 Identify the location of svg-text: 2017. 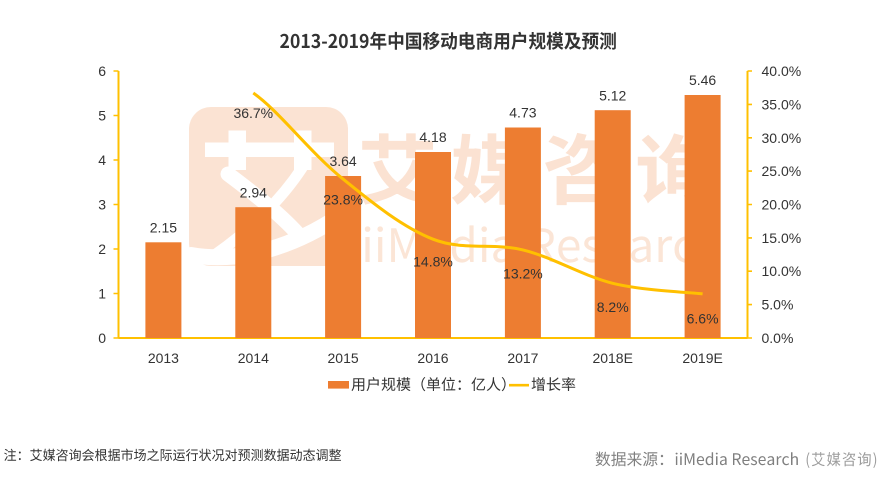
(522, 358).